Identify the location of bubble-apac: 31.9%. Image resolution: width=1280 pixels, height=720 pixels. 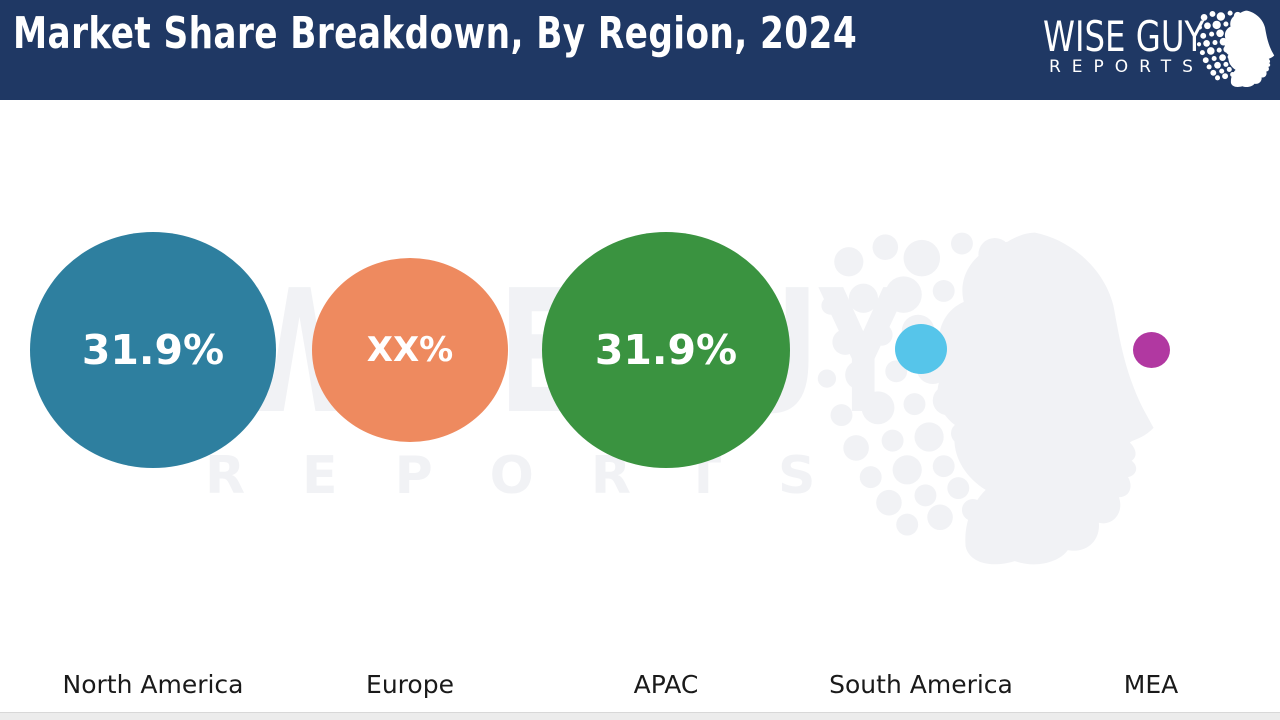
(666, 350).